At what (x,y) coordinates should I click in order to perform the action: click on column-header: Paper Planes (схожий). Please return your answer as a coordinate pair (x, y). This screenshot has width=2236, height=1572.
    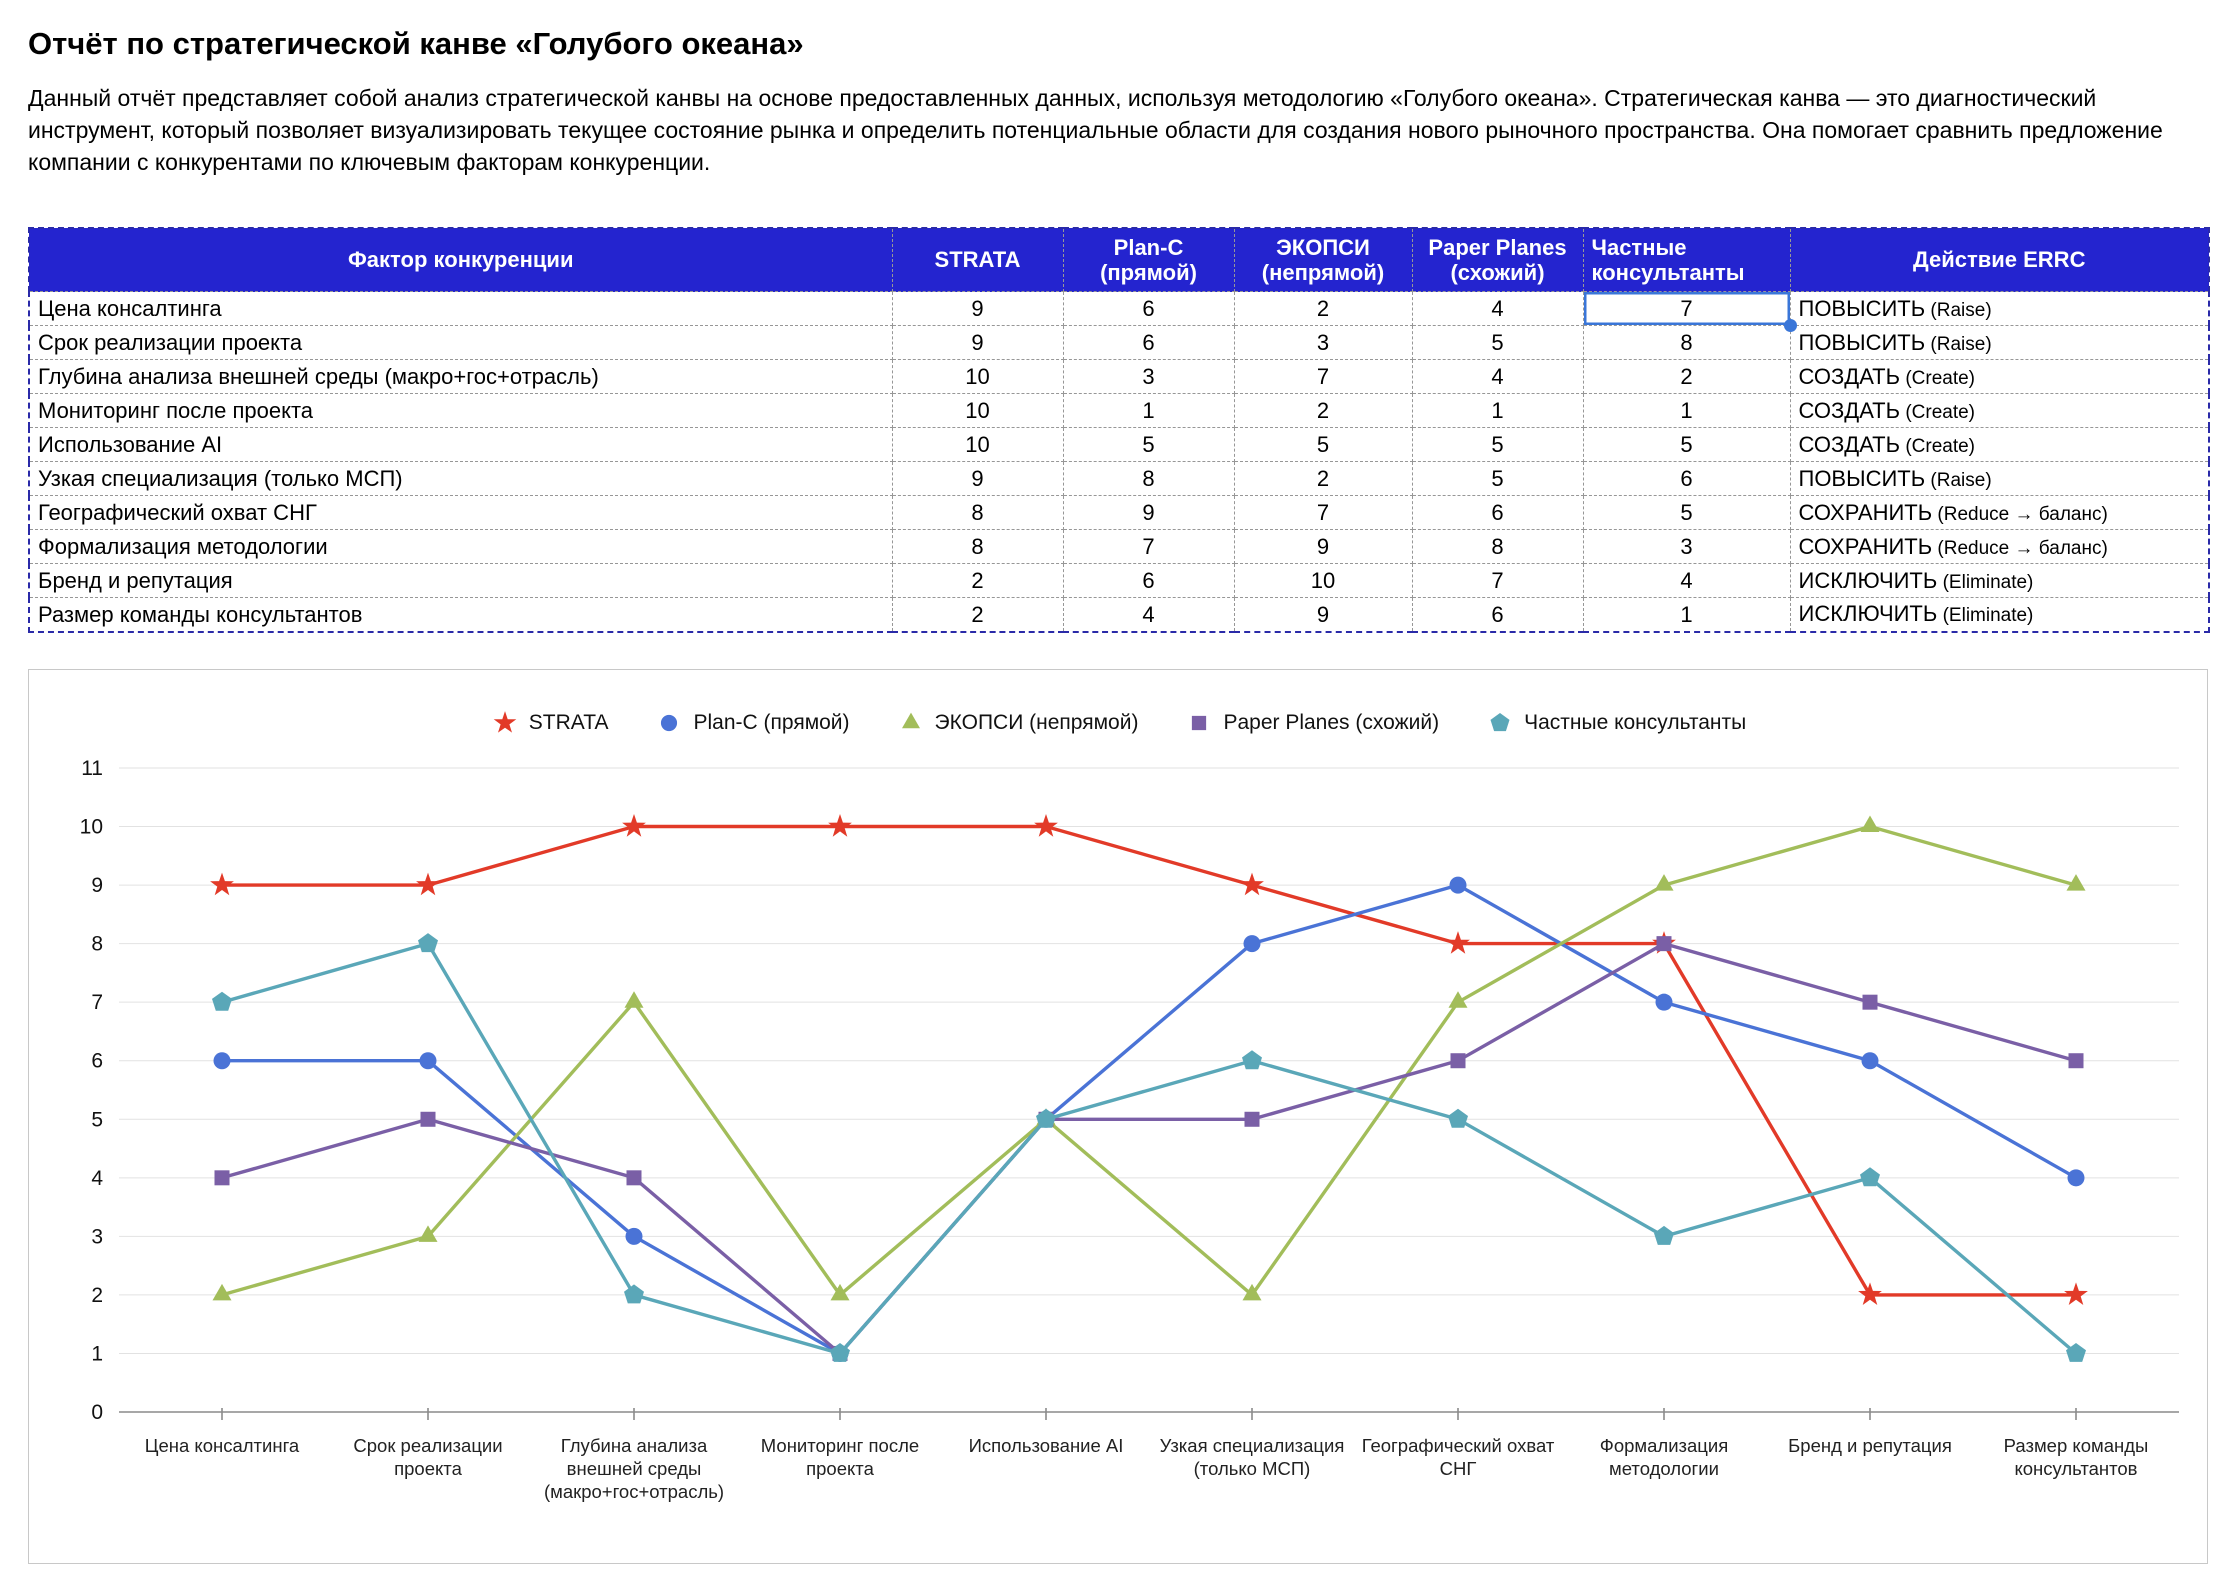
    Looking at the image, I should click on (1497, 260).